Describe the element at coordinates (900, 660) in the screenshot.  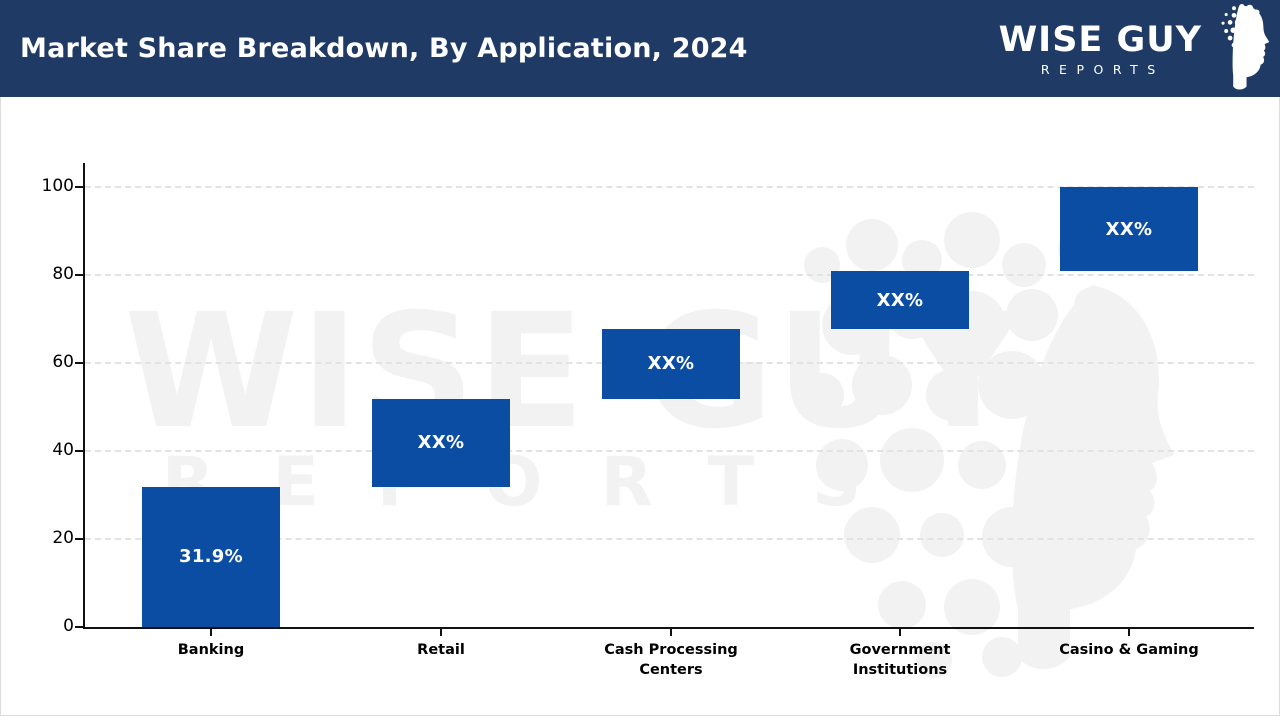
I see `x-category-label: Government Institutions` at that location.